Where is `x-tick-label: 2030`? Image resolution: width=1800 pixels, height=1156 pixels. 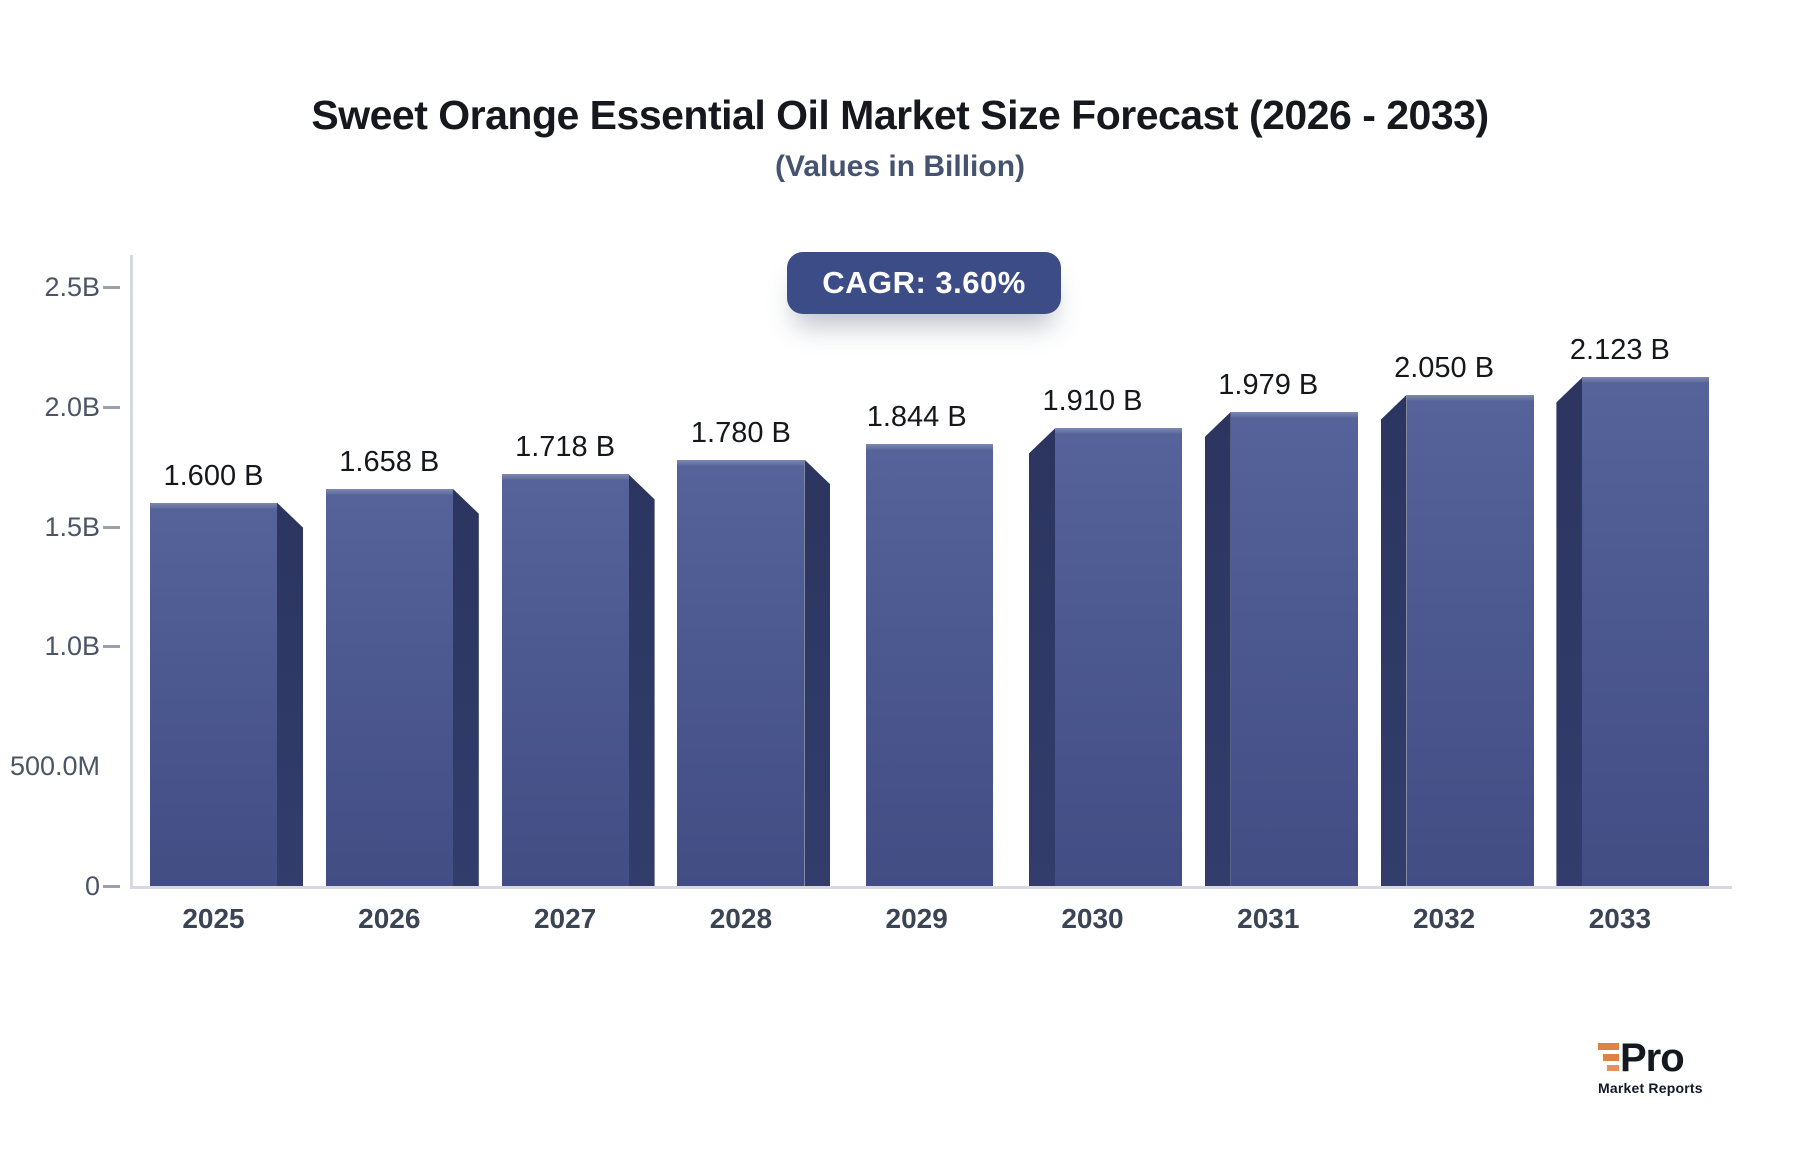
x-tick-label: 2030 is located at coordinates (1092, 918).